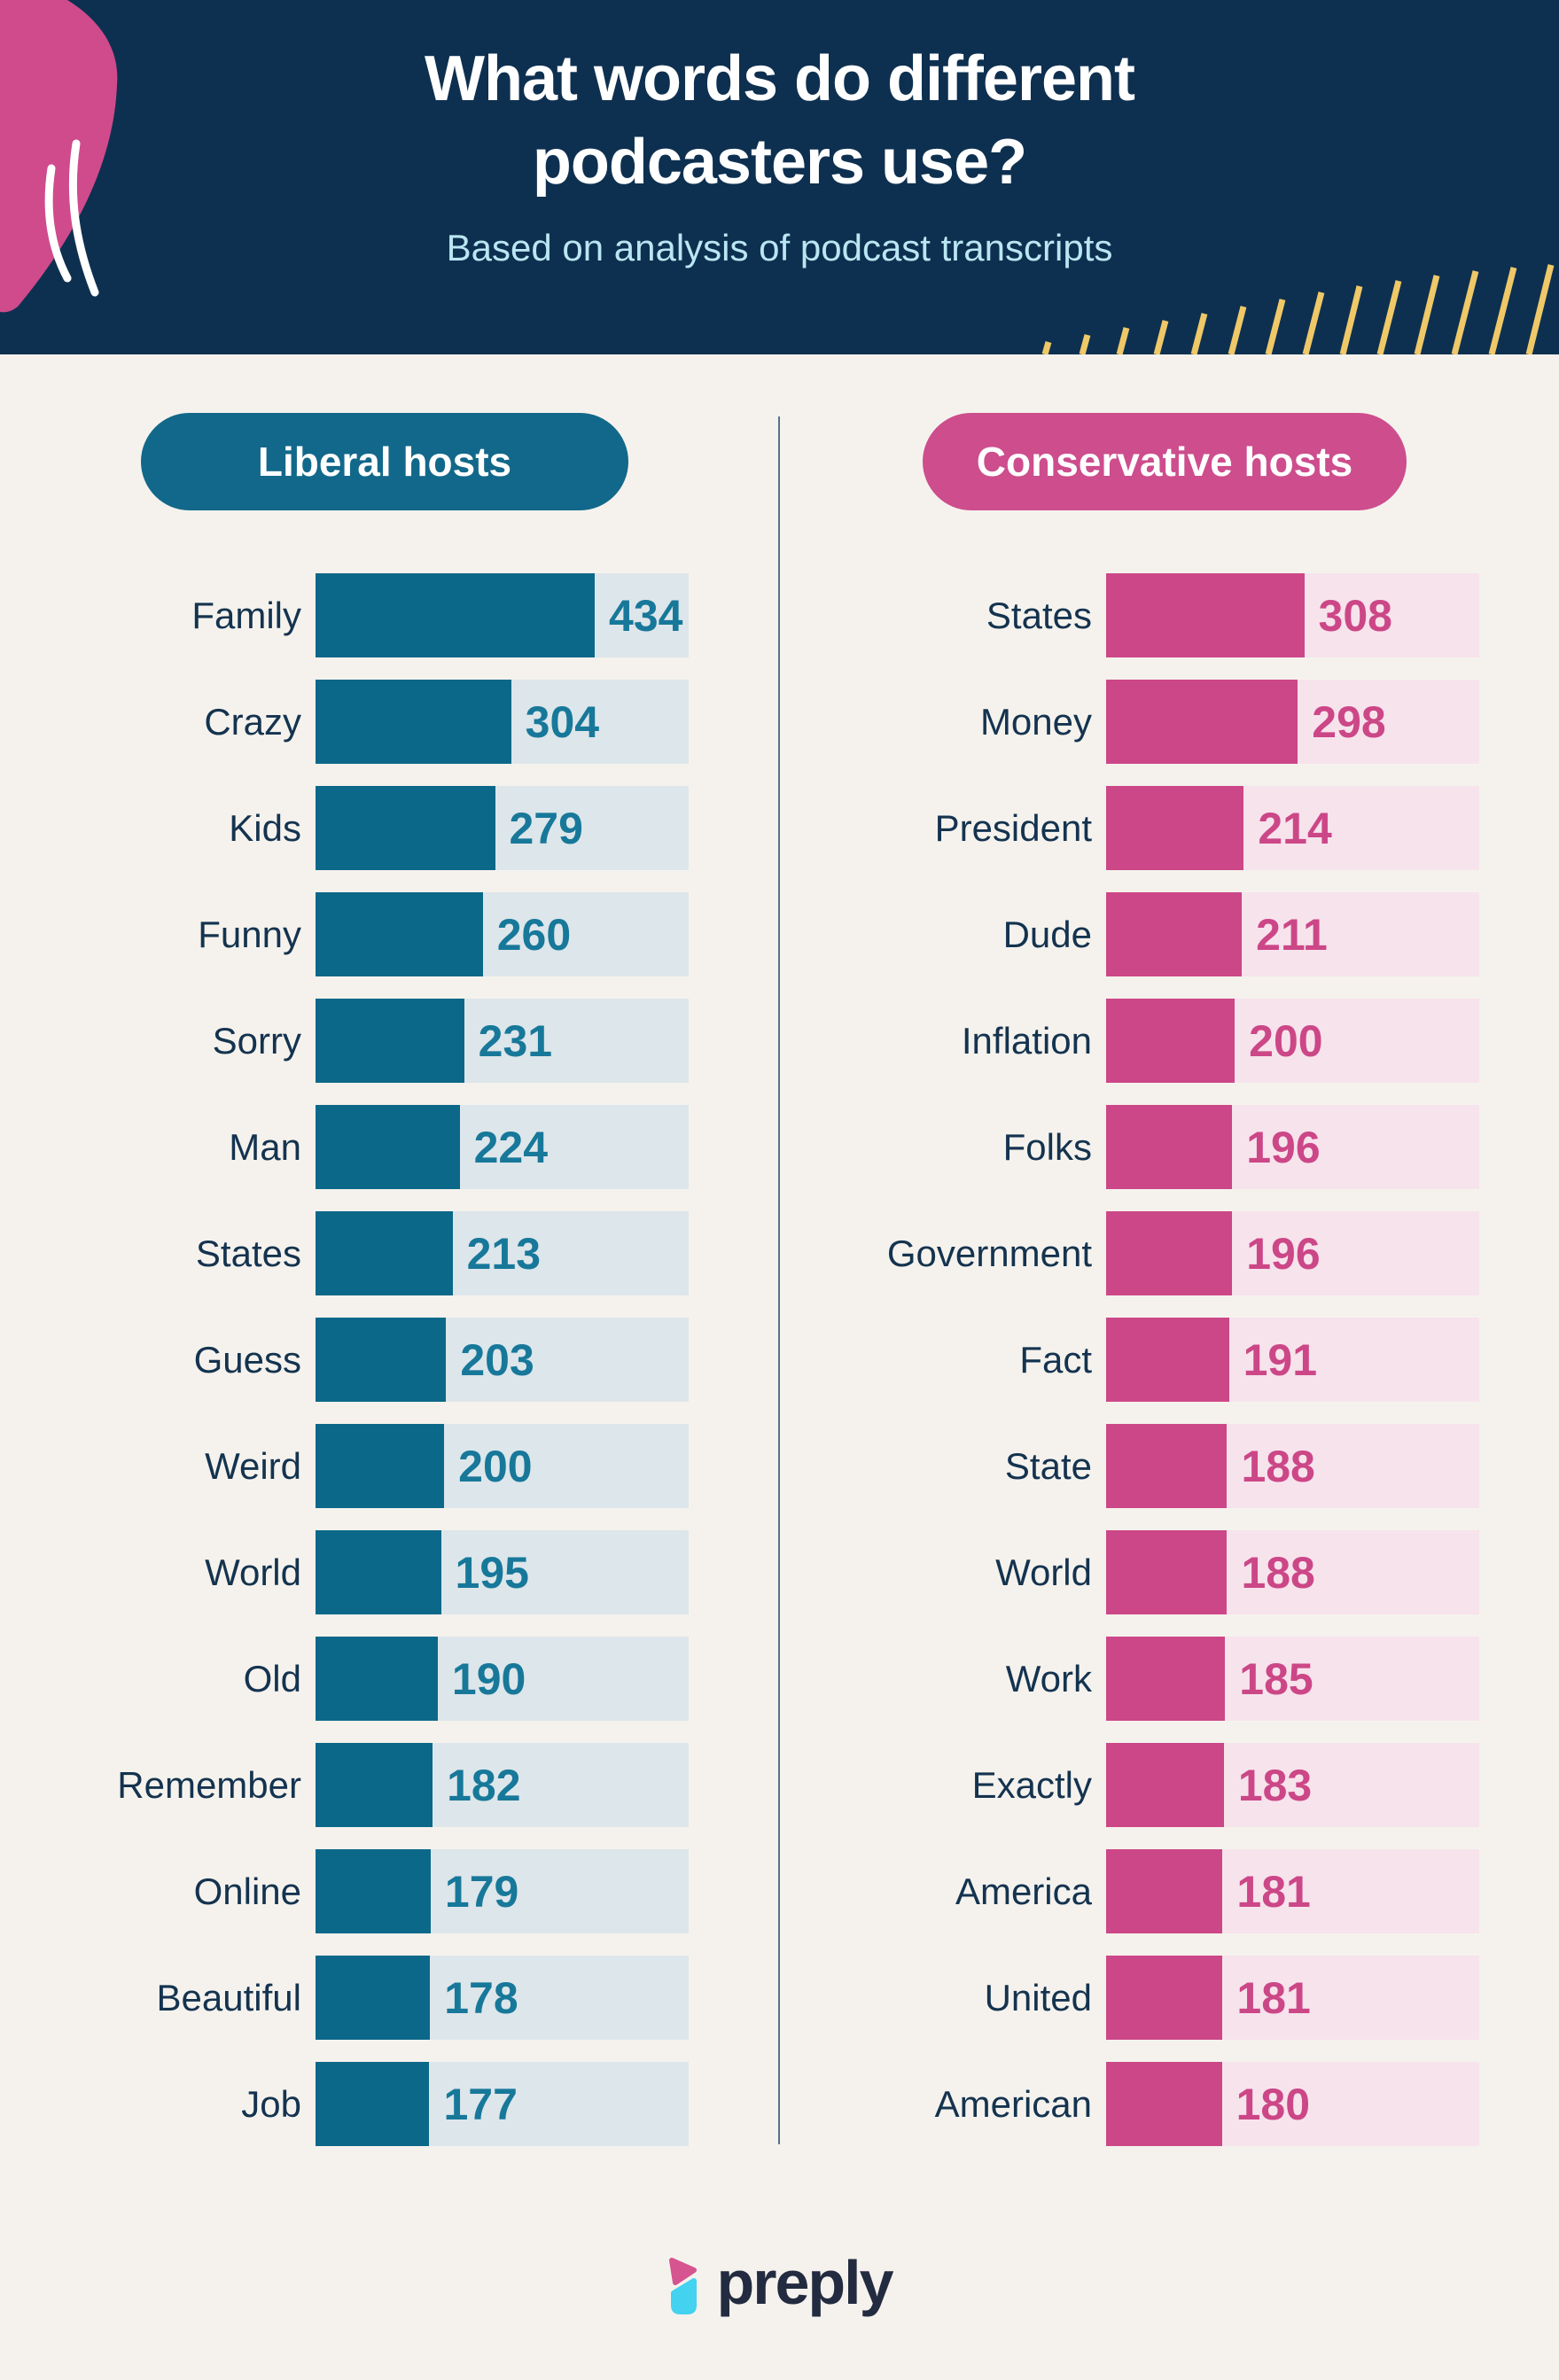 This screenshot has width=1559, height=2380. What do you see at coordinates (1038, 1997) in the screenshot?
I see `bar-label: United` at bounding box center [1038, 1997].